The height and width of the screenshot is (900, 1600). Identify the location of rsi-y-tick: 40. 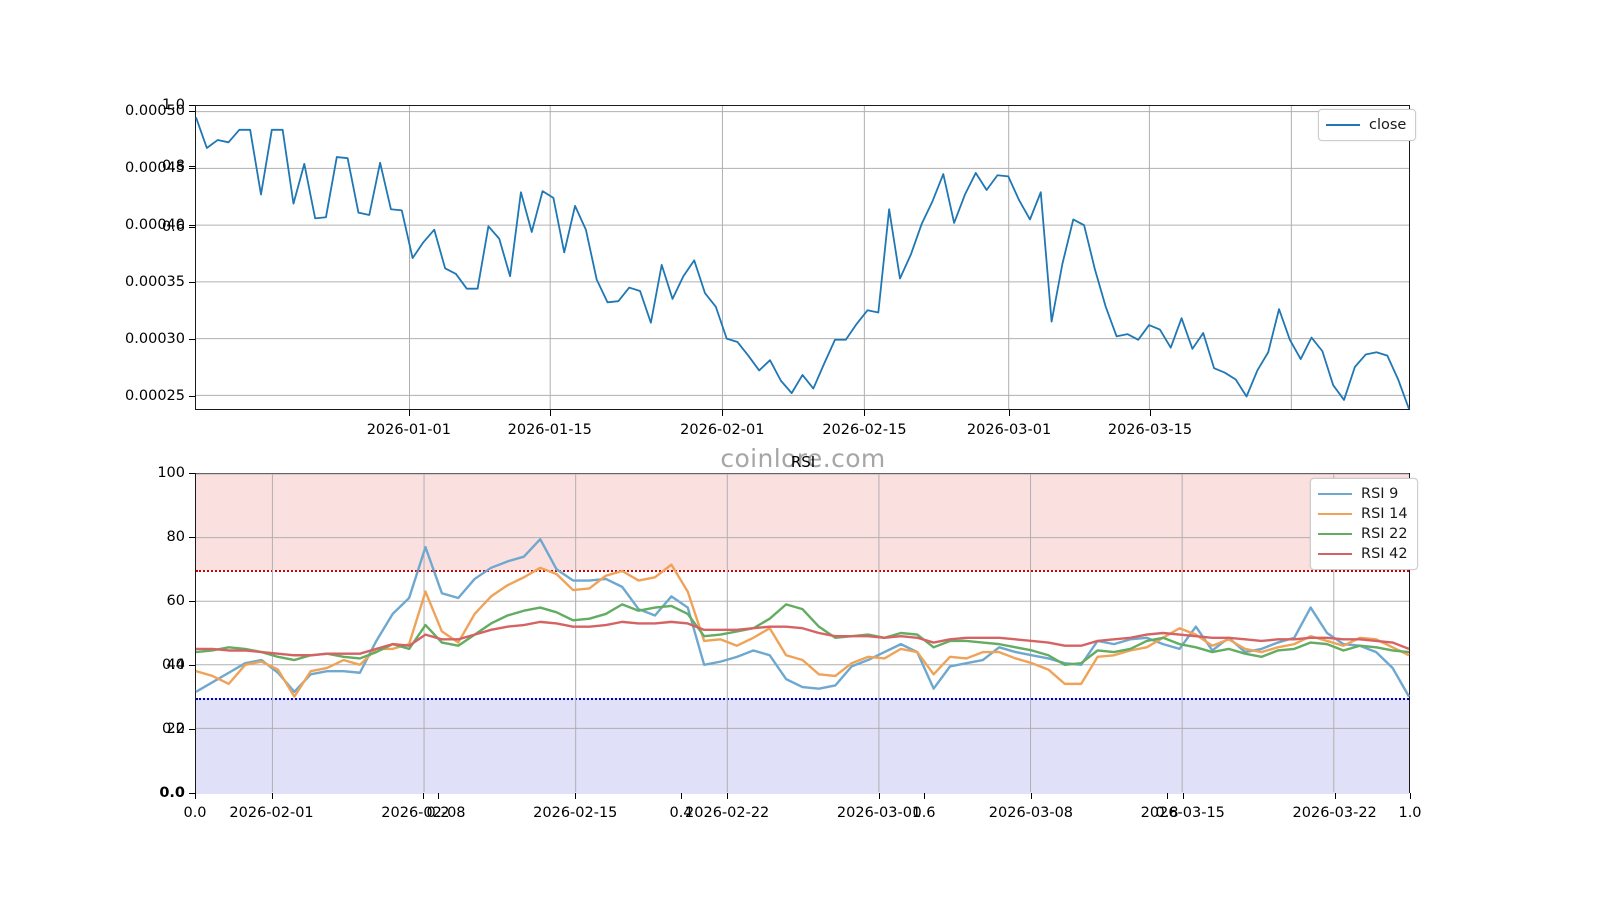
(175, 665).